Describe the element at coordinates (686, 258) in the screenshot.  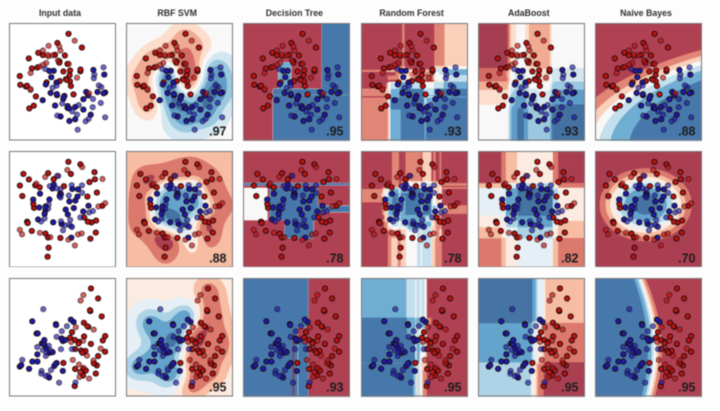
I see `svg-text: .70` at that location.